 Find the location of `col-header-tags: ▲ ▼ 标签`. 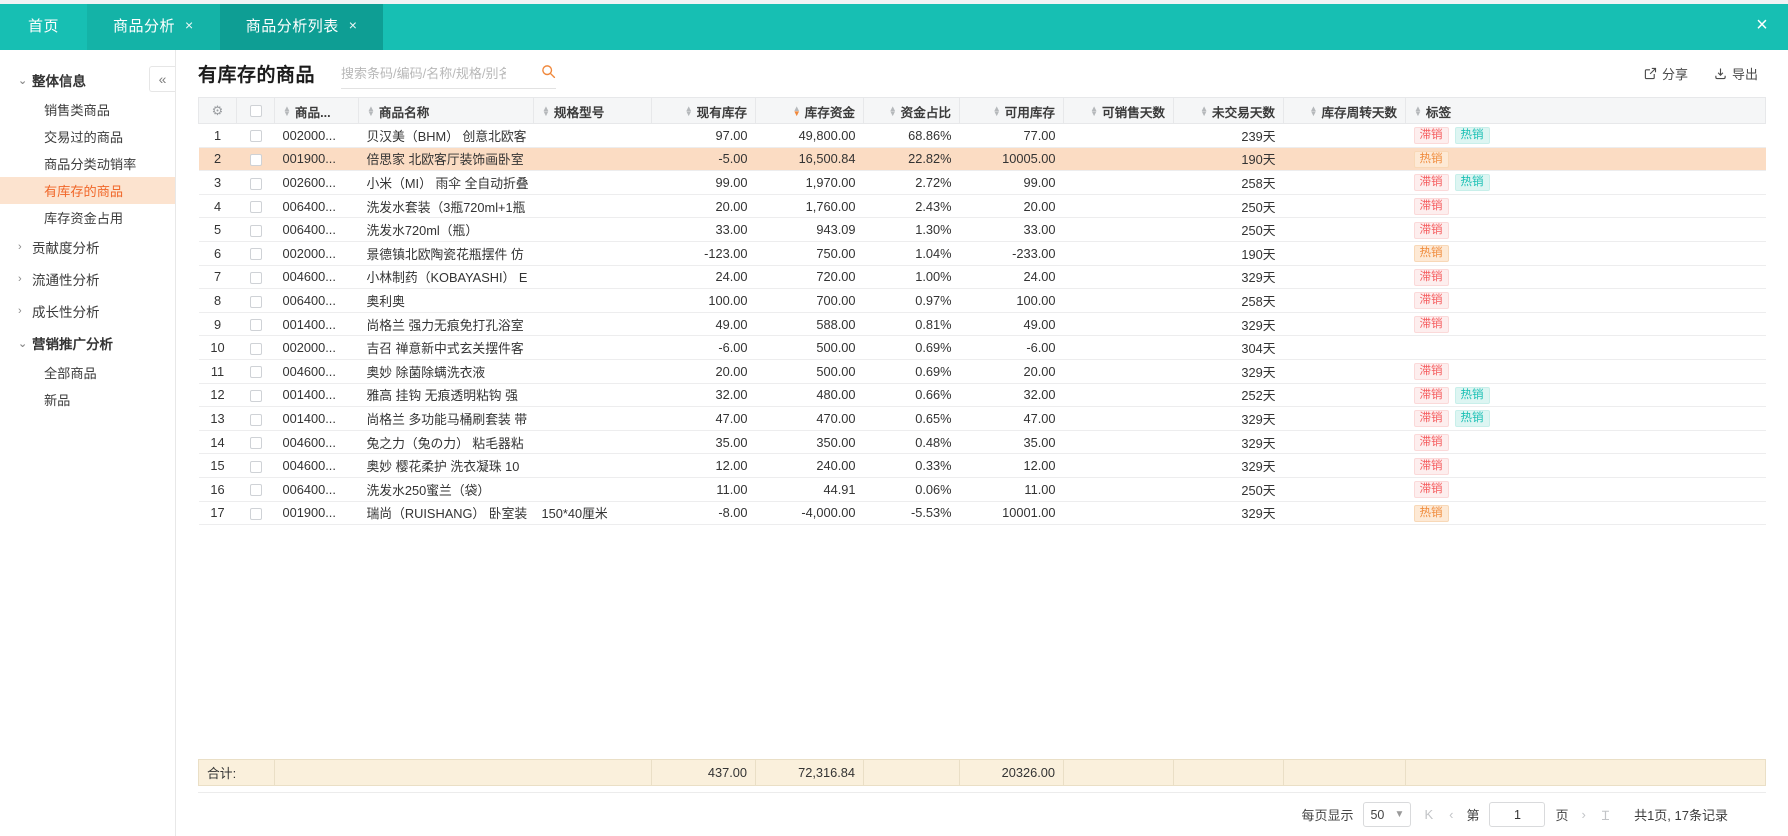

col-header-tags: ▲ ▼ 标签 is located at coordinates (1585, 110).